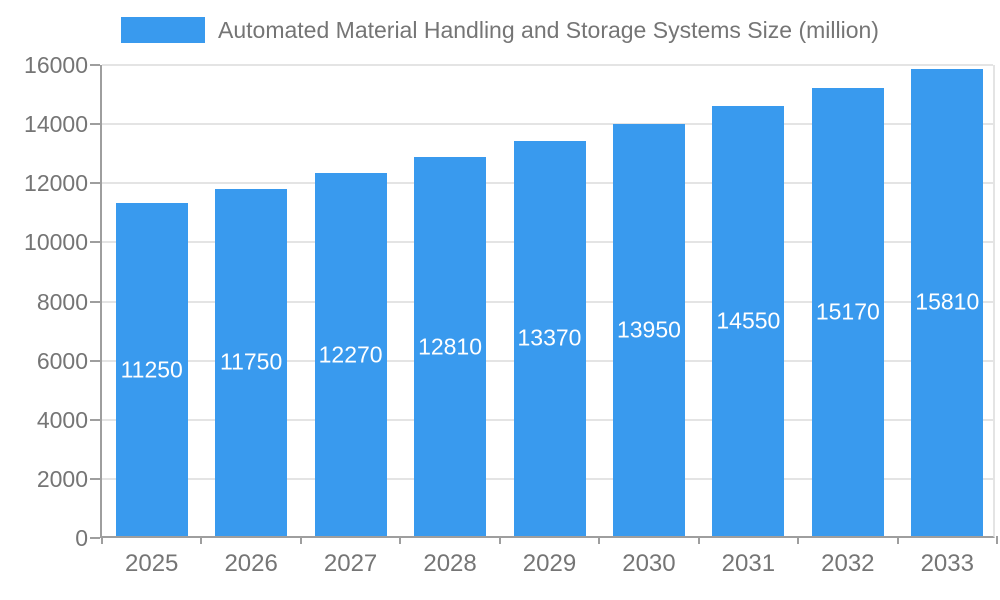 This screenshot has height=600, width=1000. Describe the element at coordinates (251, 563) in the screenshot. I see `x-axis-label: 2026` at that location.